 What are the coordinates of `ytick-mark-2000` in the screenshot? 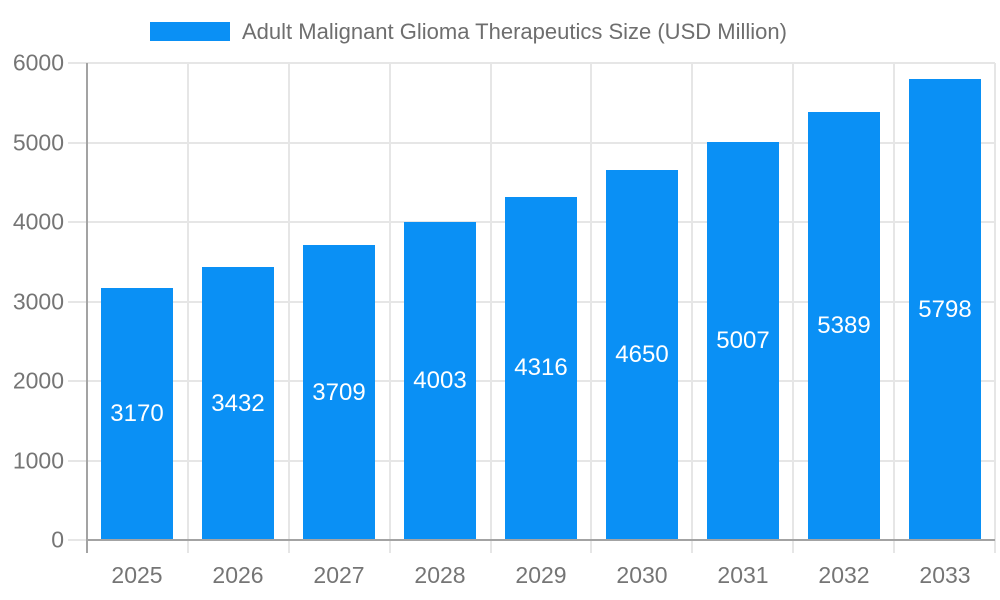 It's located at (77, 381).